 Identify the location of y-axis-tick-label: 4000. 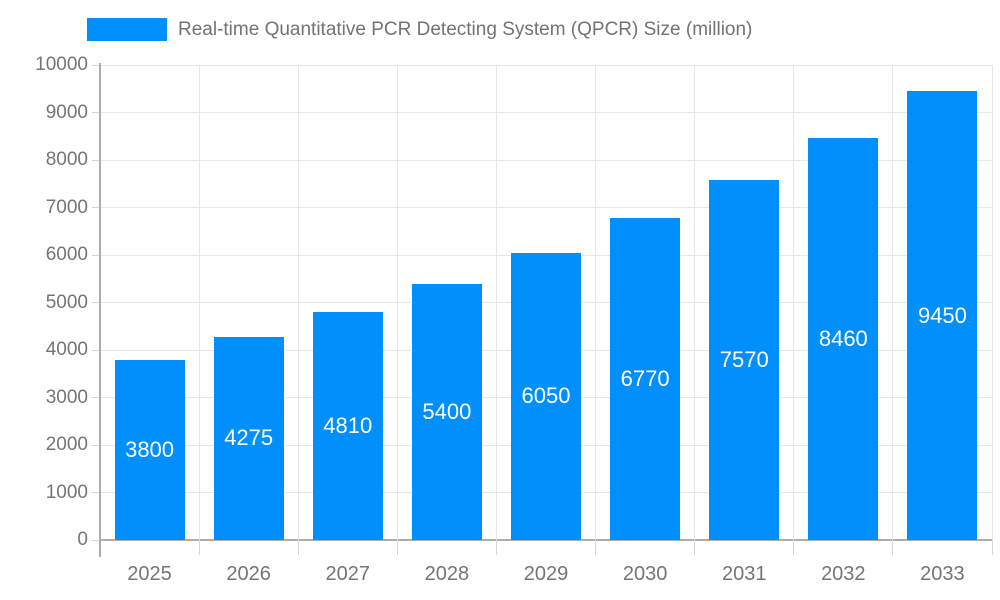
(66, 349).